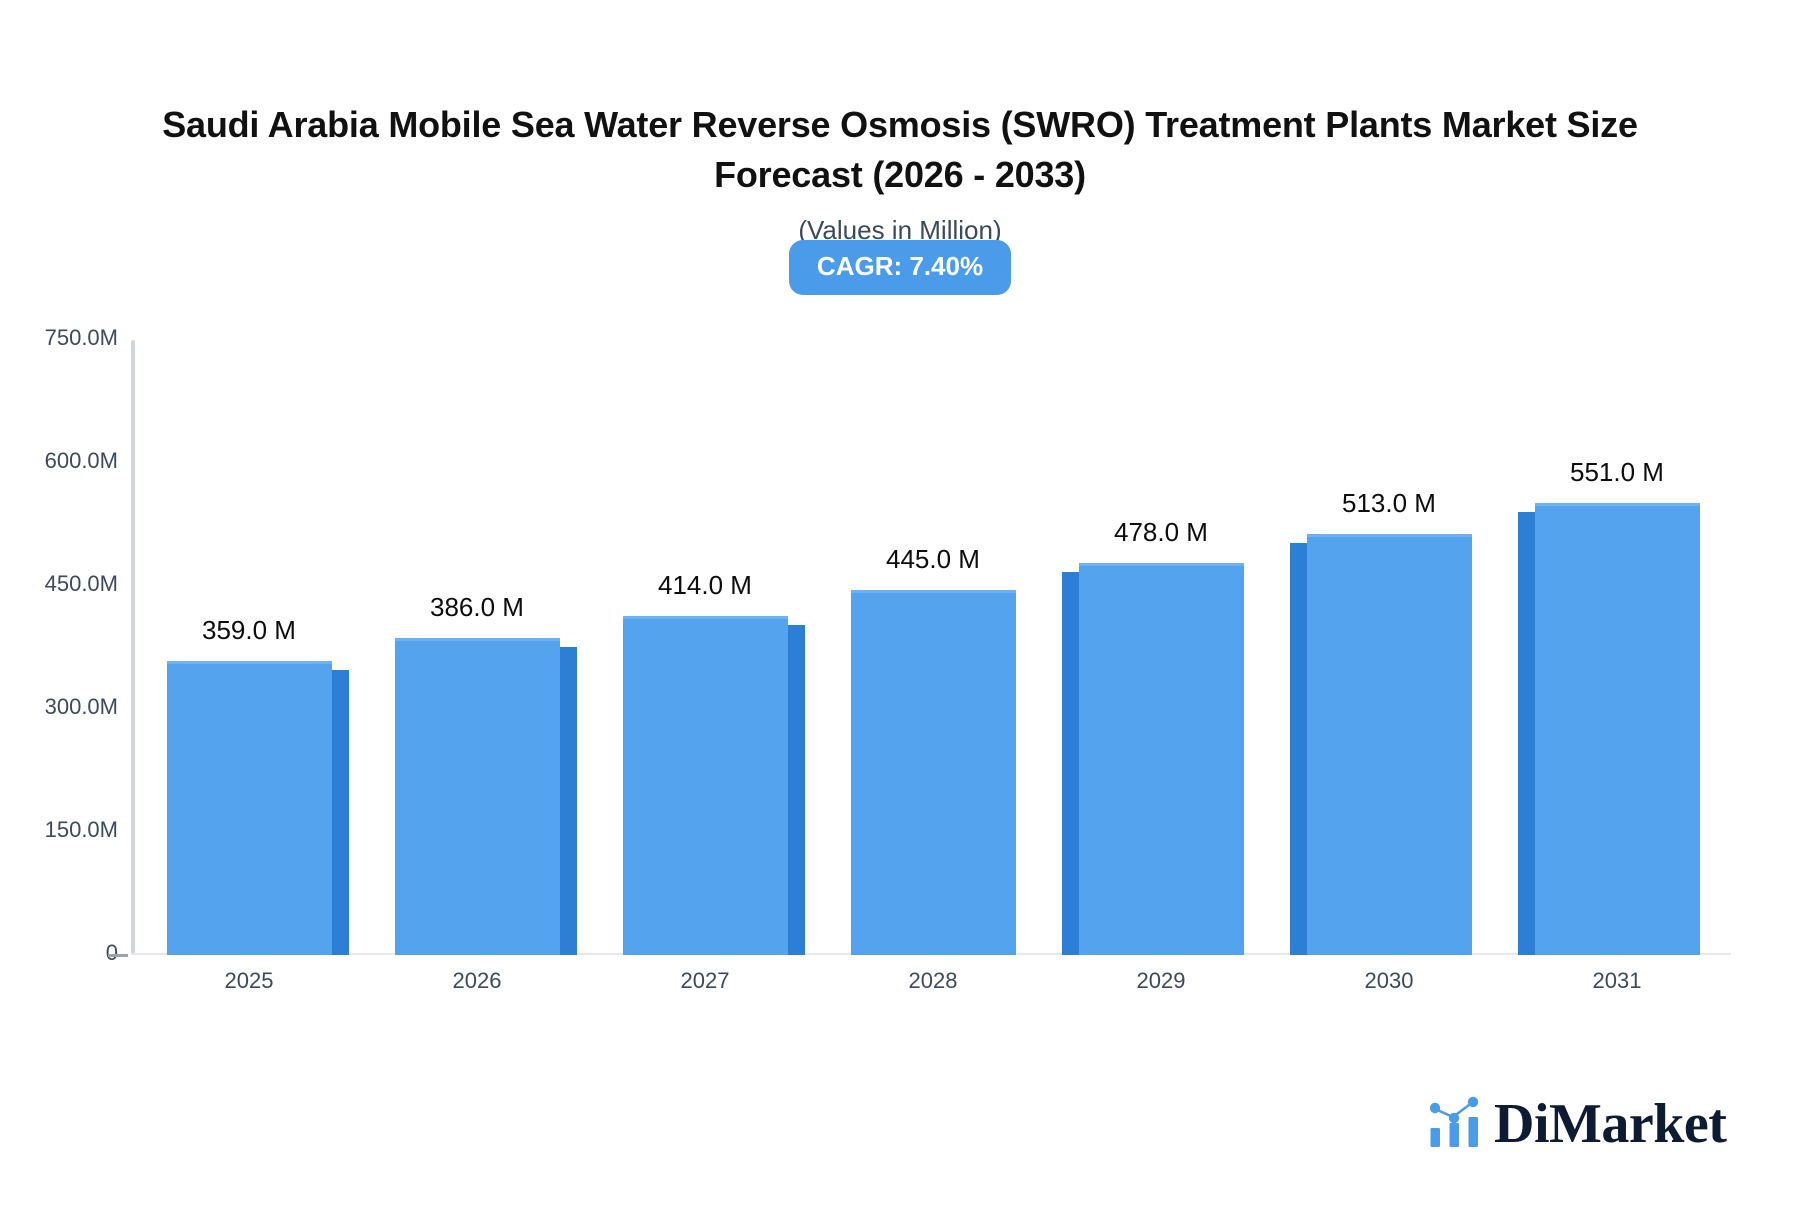 This screenshot has width=1800, height=1212. I want to click on y-axis-tick-label: 150.0M, so click(81, 829).